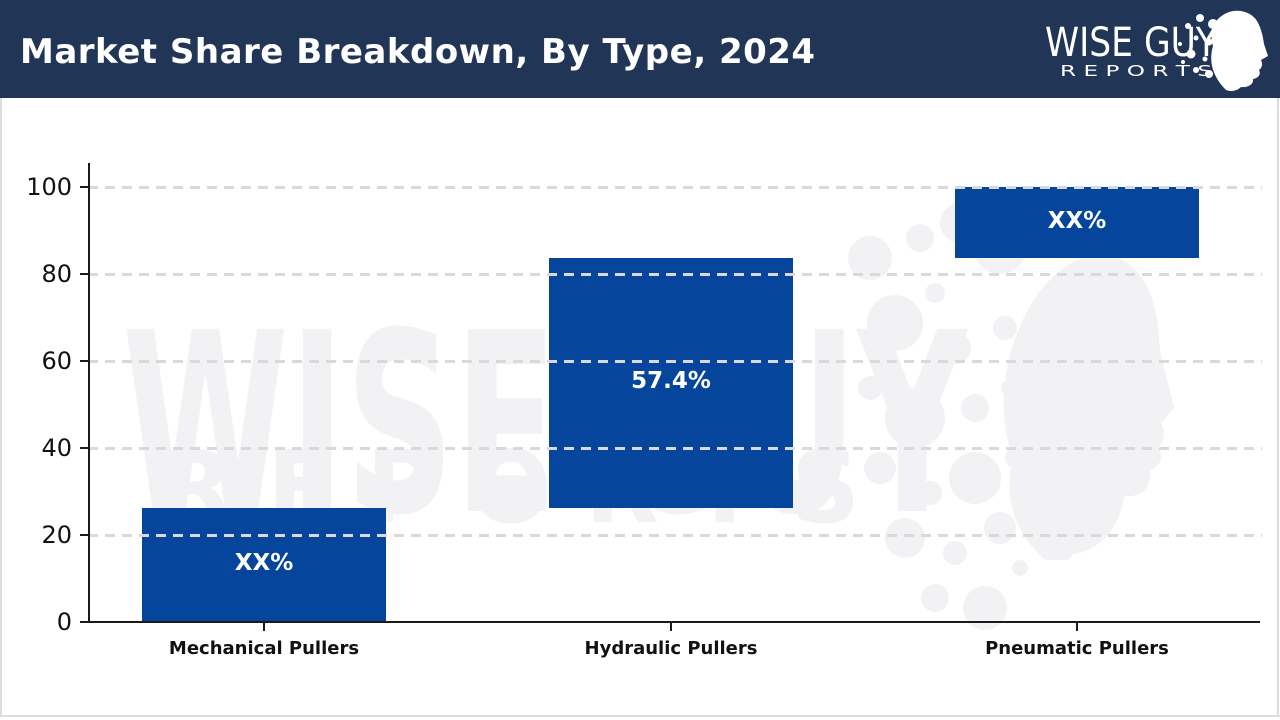 The width and height of the screenshot is (1280, 720). What do you see at coordinates (674, 622) in the screenshot?
I see `x-axis-line` at bounding box center [674, 622].